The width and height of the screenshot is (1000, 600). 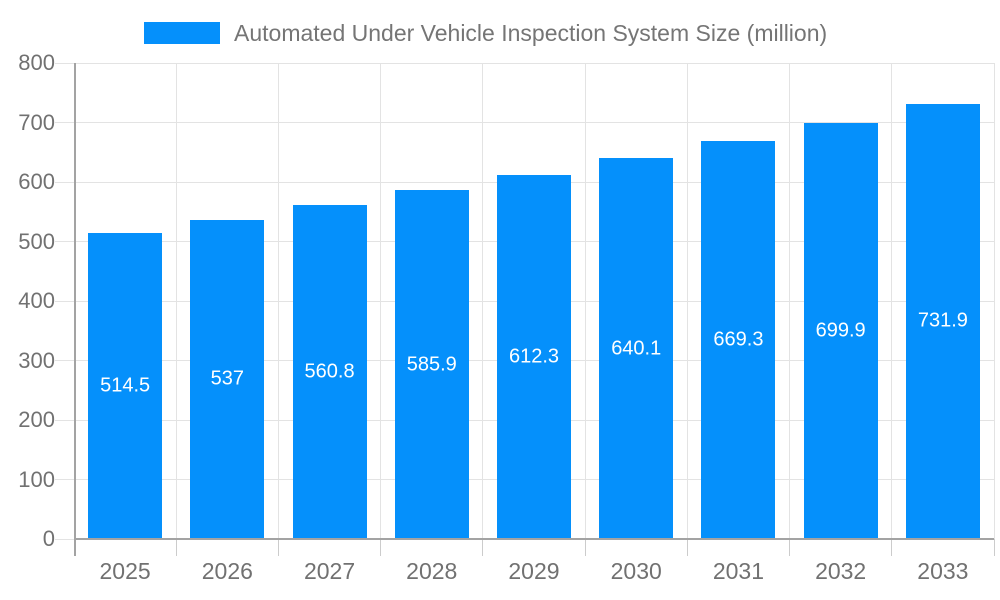 I want to click on x-axis-tick-label: 2031, so click(x=738, y=571).